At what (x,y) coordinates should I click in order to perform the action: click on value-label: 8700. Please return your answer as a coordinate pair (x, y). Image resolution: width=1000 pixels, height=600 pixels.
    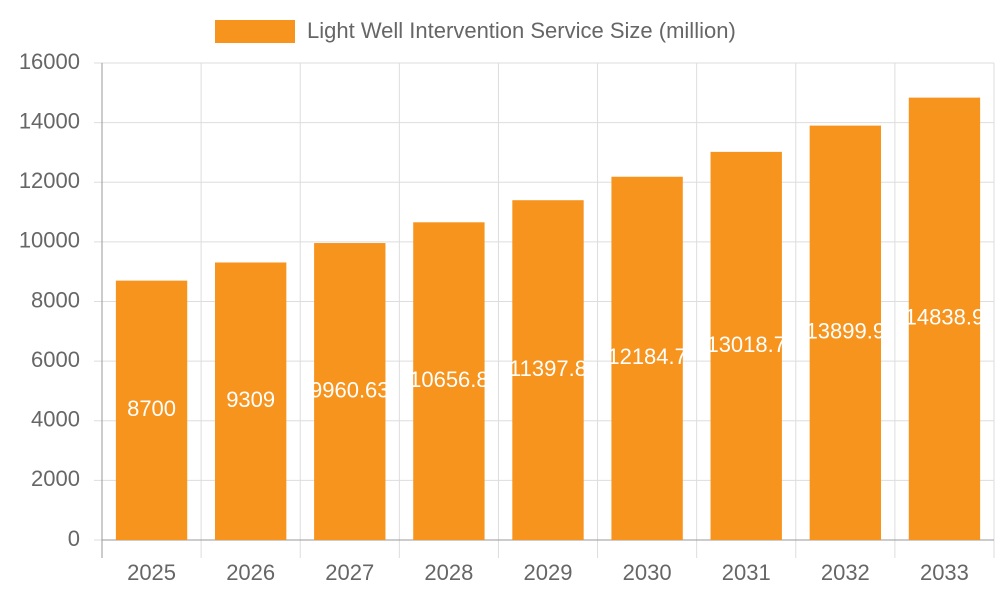
    Looking at the image, I should click on (151, 408).